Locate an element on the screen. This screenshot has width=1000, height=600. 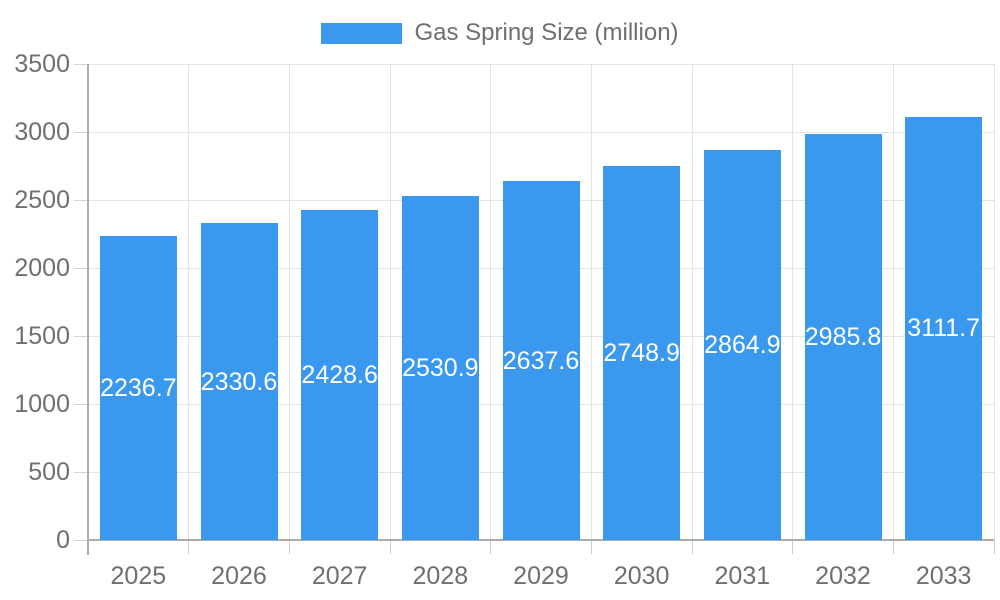
x-axis-tick-label: 2032 is located at coordinates (843, 576).